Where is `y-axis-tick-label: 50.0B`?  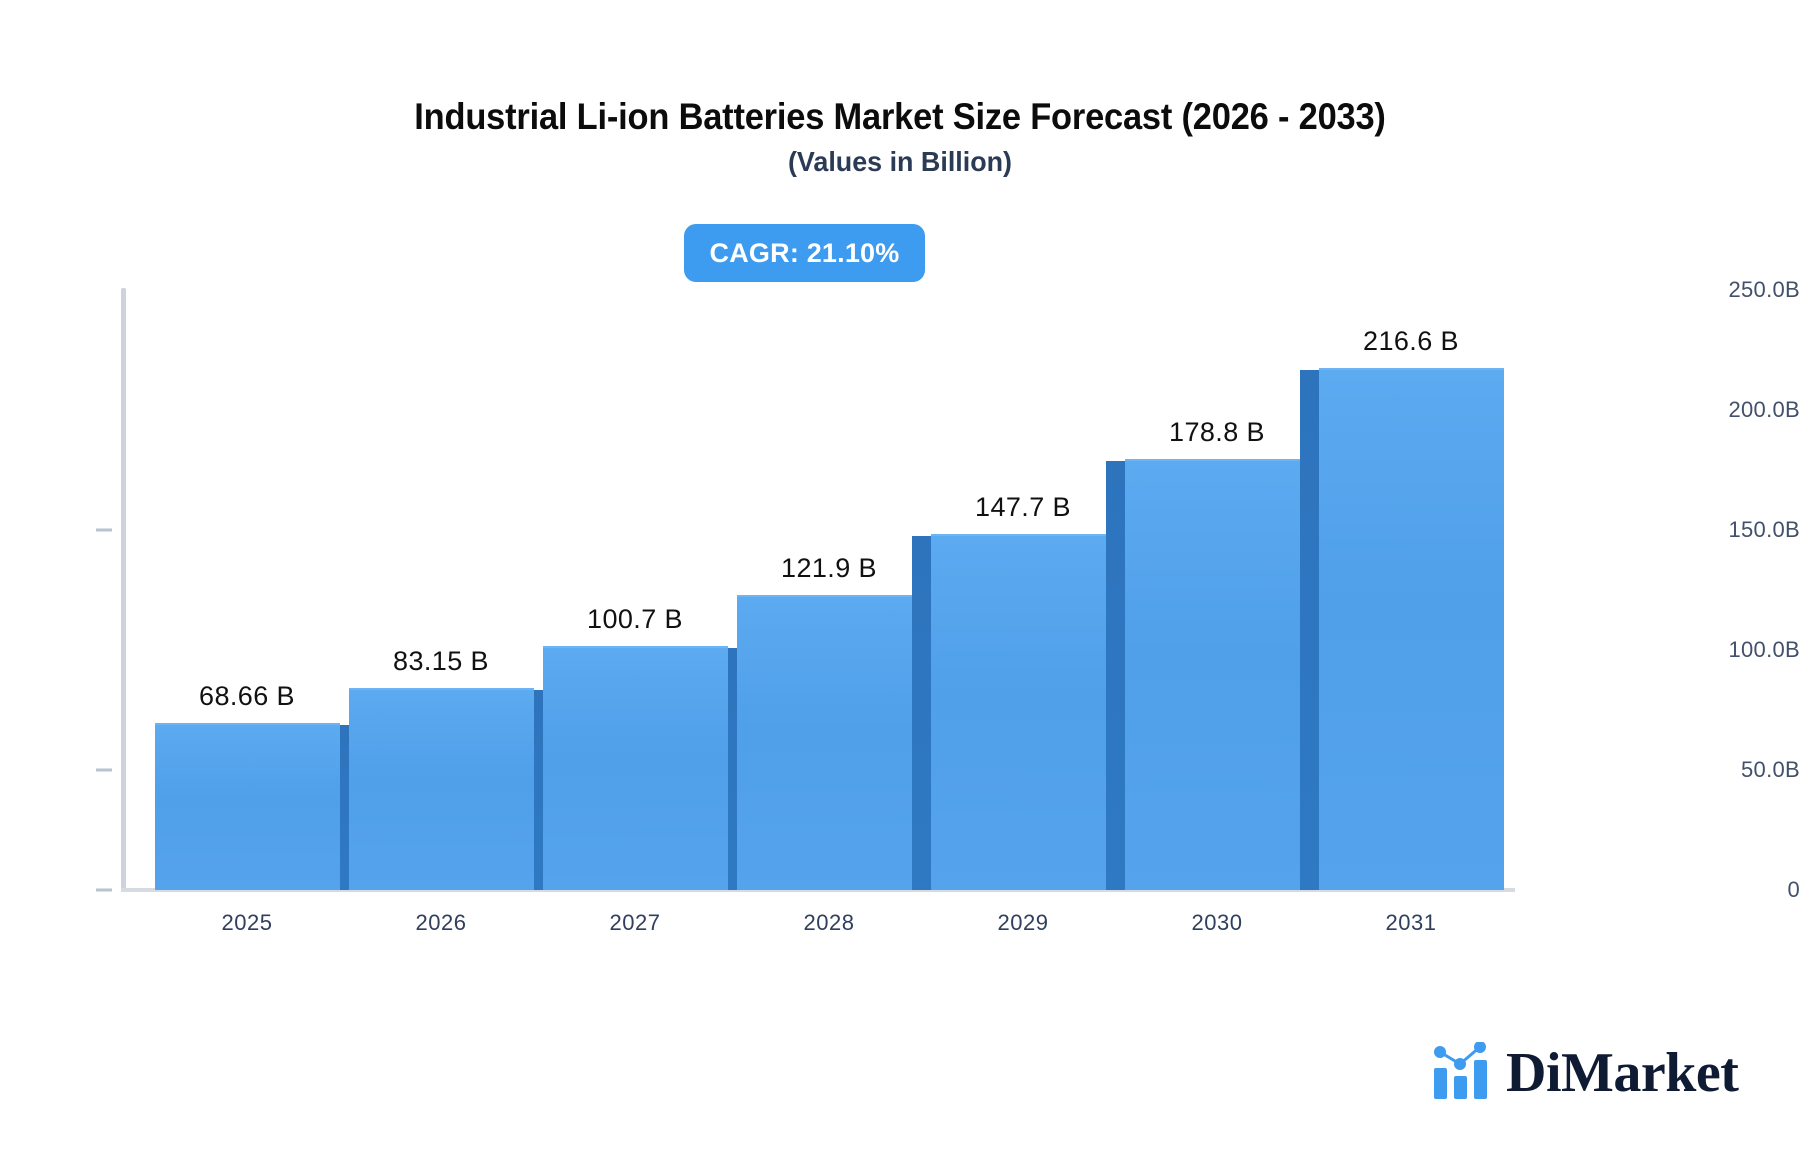
y-axis-tick-label: 50.0B is located at coordinates (1770, 769).